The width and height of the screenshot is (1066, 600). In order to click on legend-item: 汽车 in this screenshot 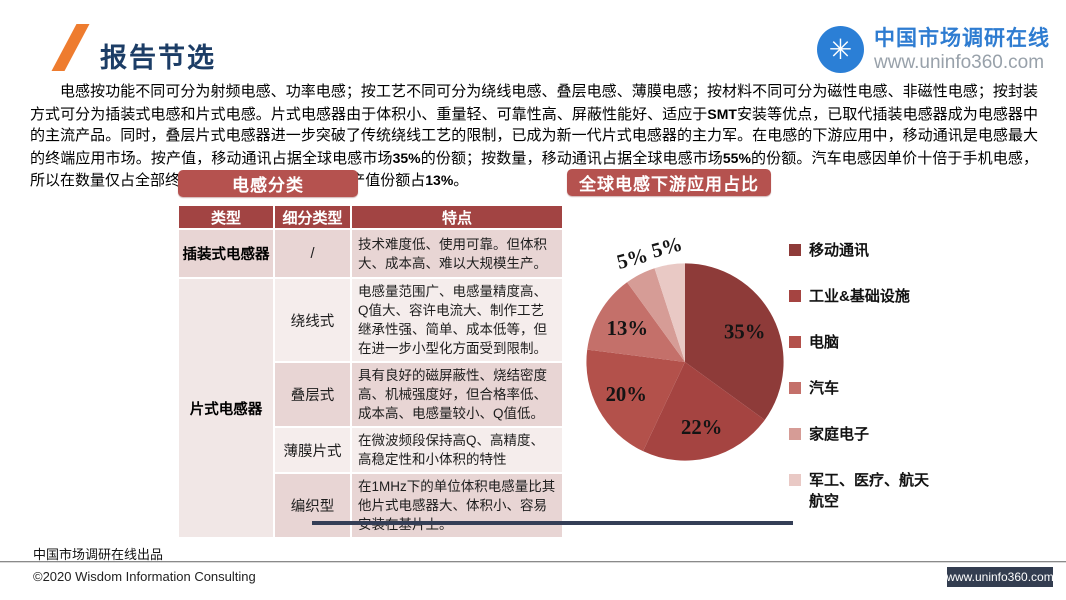, I will do `click(859, 388)`.